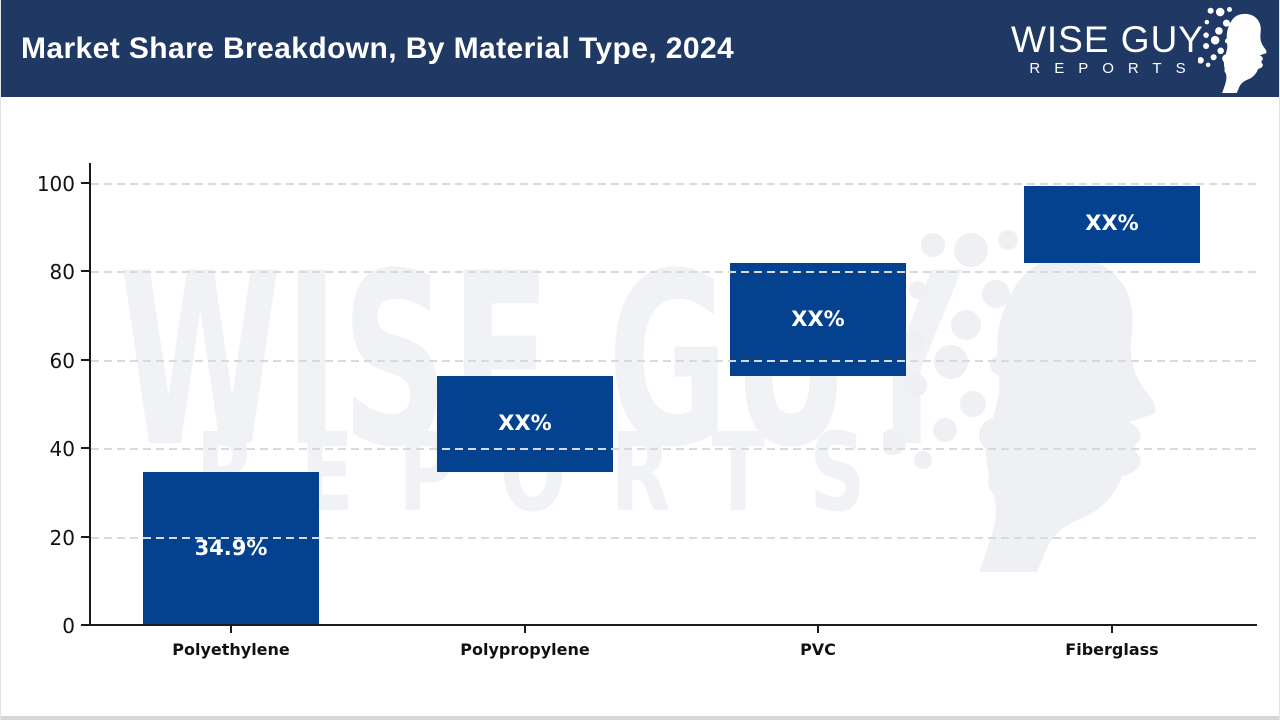 This screenshot has height=720, width=1280. I want to click on footer-strip, so click(640, 718).